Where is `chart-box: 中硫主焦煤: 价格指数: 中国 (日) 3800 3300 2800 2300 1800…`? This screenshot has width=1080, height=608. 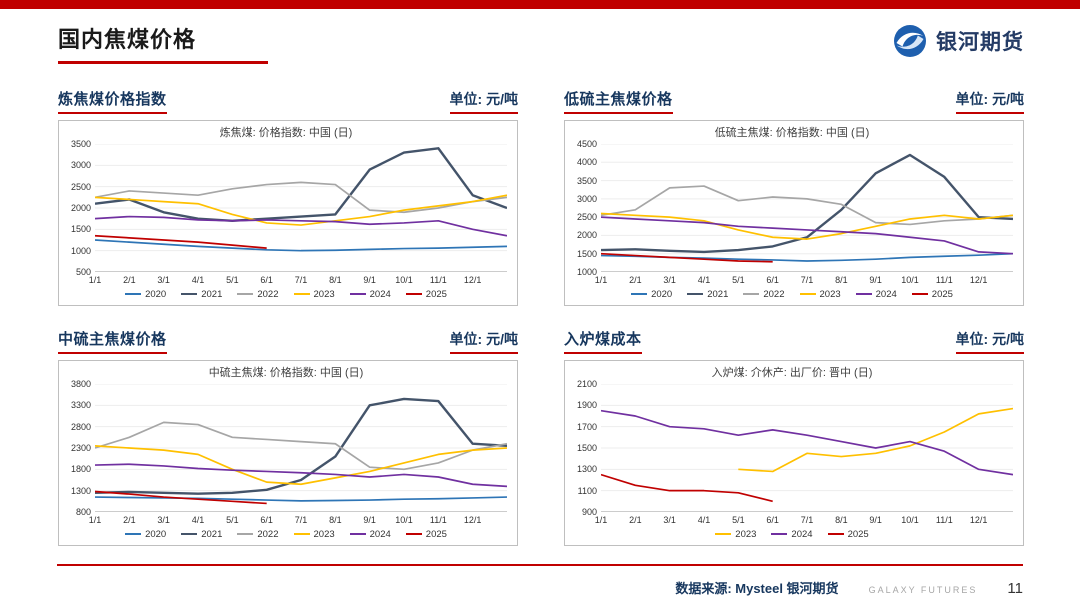
chart-box: 中硫主焦煤: 价格指数: 中国 (日) 3800 3300 2800 2300 1800… is located at coordinates (288, 453).